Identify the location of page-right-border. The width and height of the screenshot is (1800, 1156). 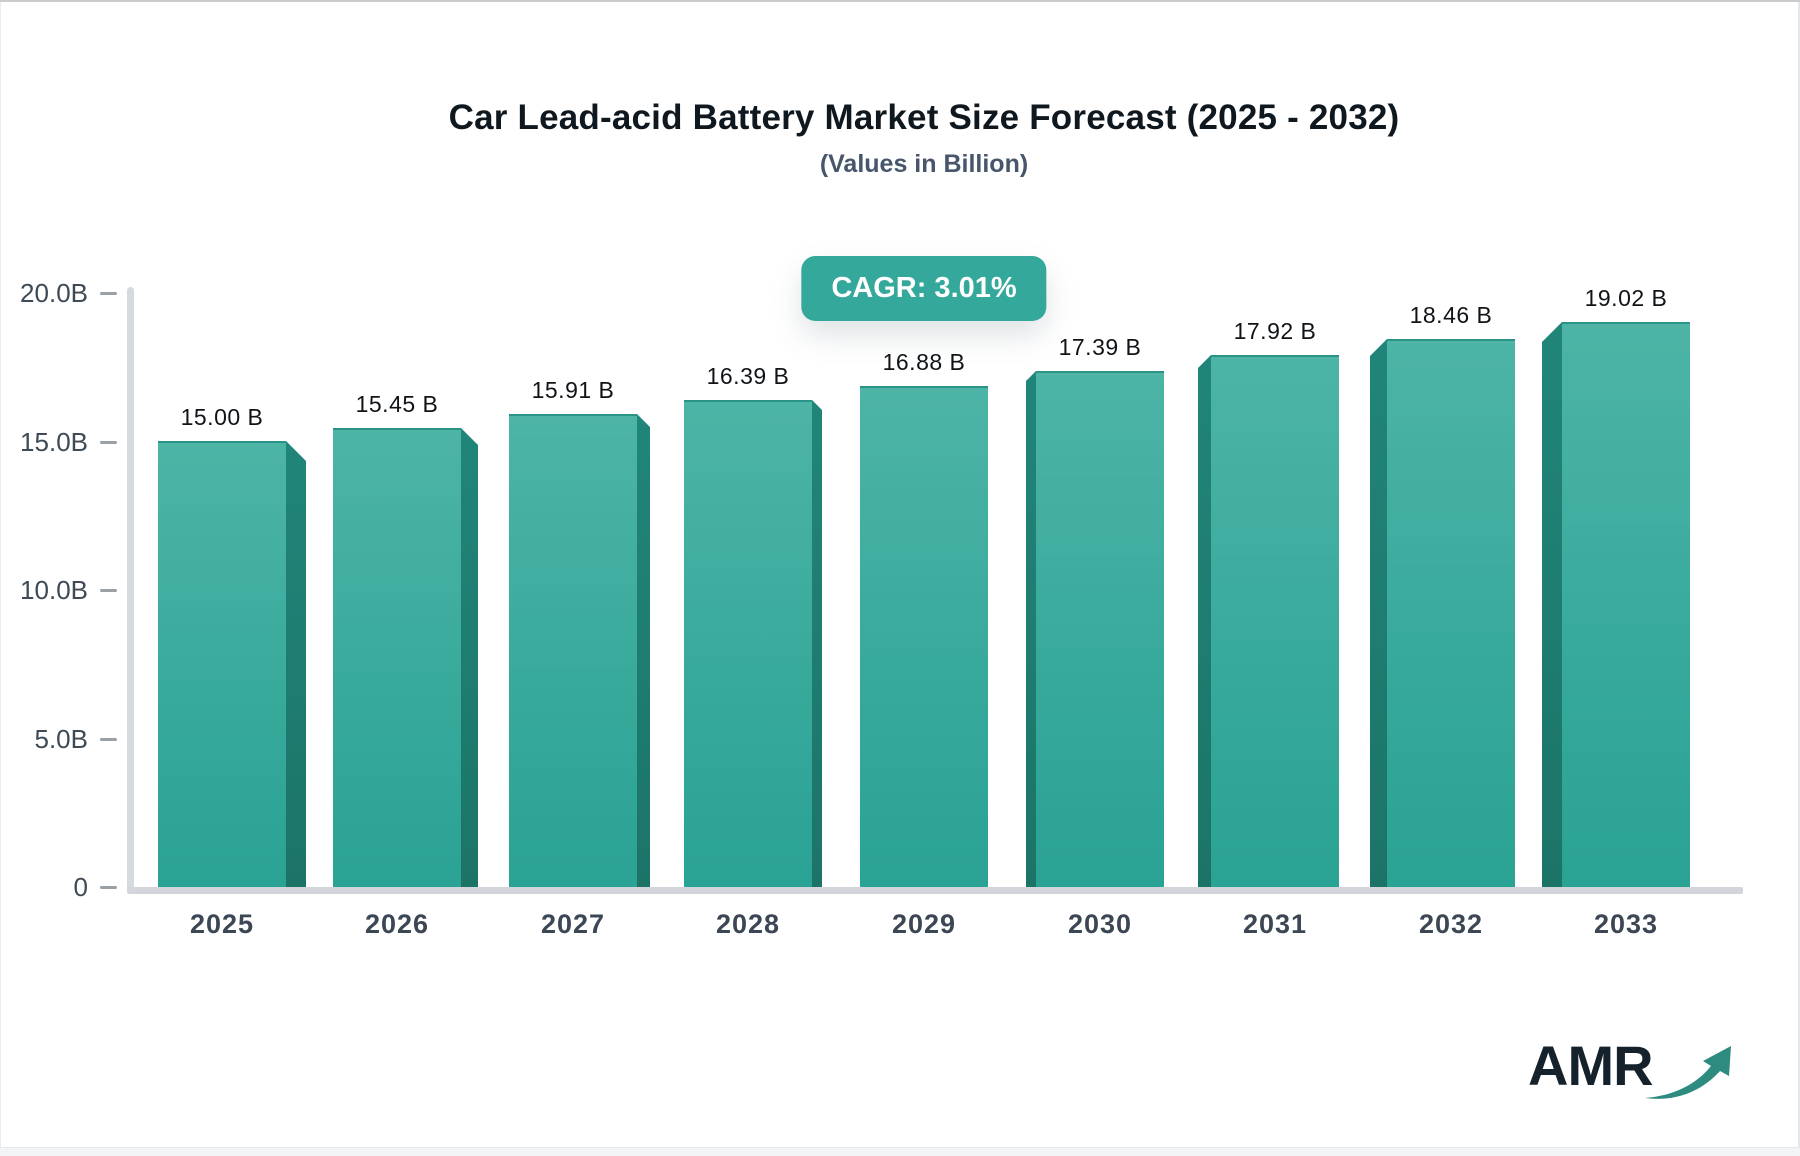
(1799, 579).